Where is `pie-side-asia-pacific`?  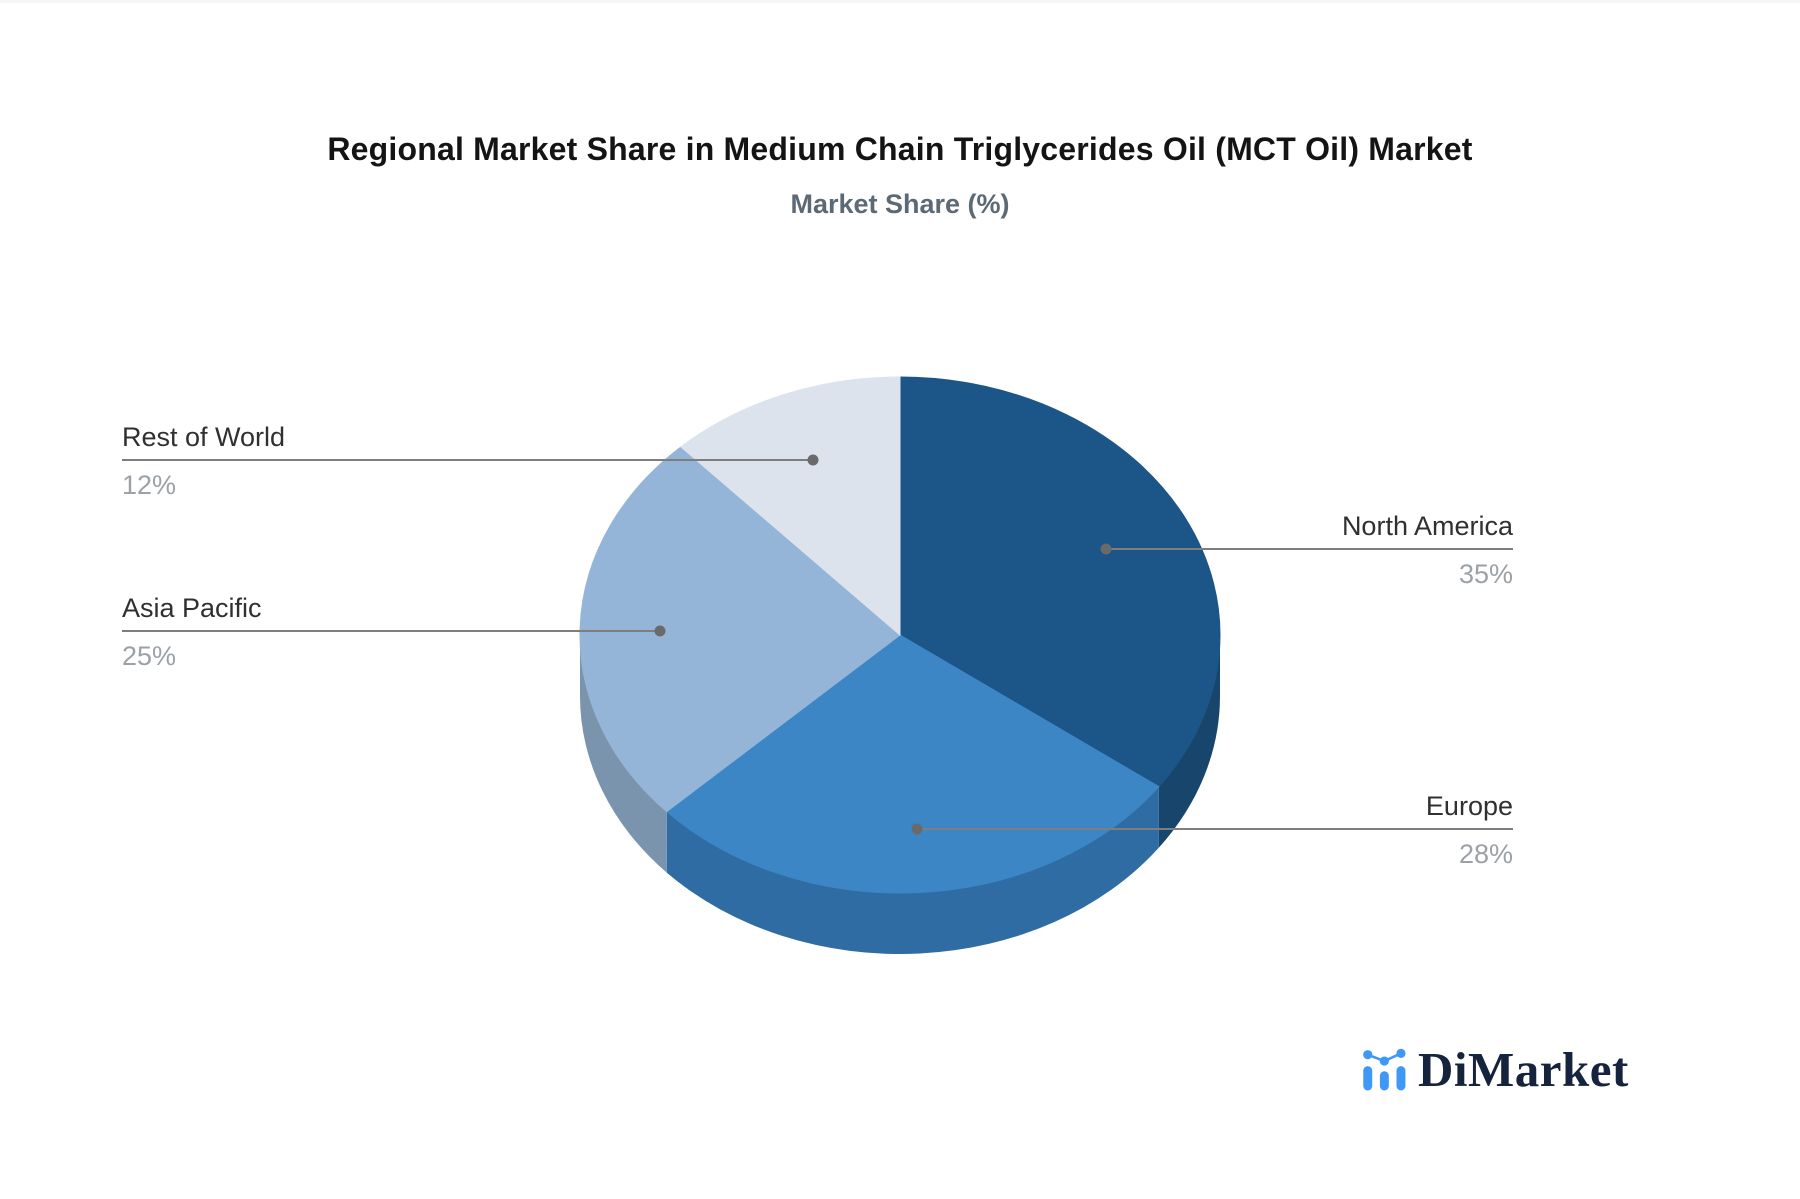
pie-side-asia-pacific is located at coordinates (623, 754).